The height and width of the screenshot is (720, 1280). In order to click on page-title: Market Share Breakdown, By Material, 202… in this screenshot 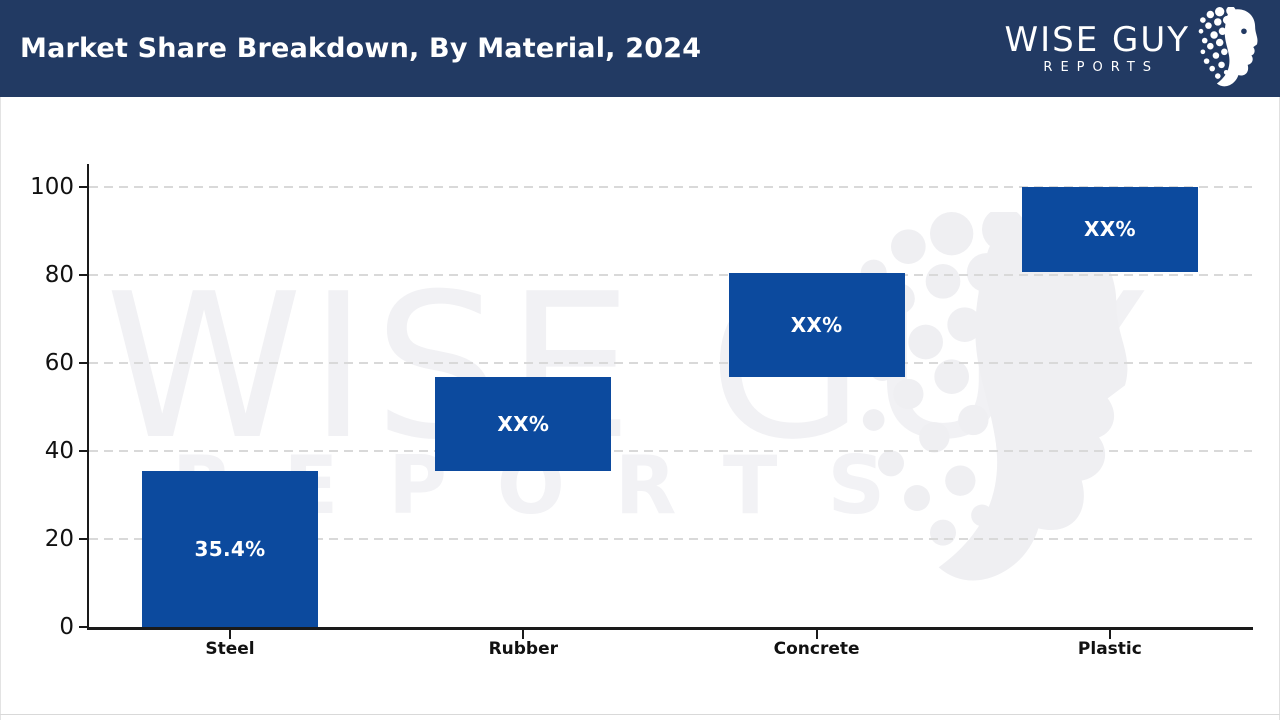, I will do `click(361, 48)`.